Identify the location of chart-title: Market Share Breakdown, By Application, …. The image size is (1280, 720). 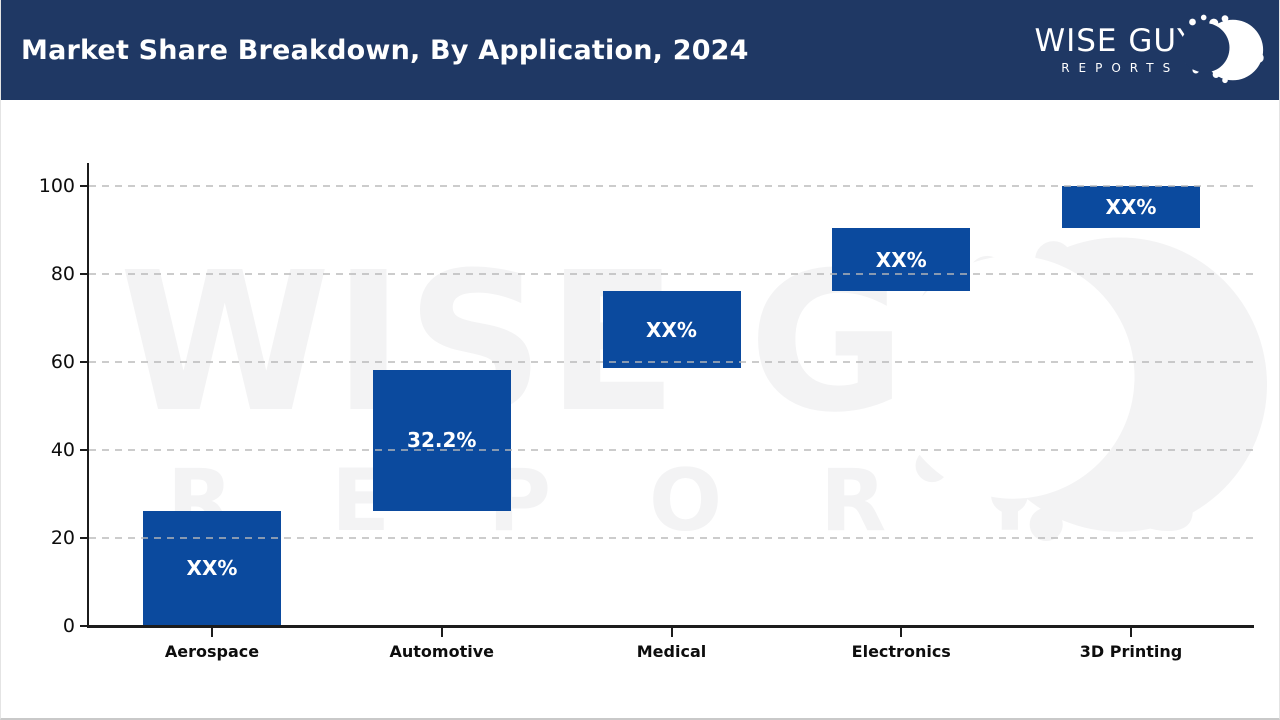
(385, 50).